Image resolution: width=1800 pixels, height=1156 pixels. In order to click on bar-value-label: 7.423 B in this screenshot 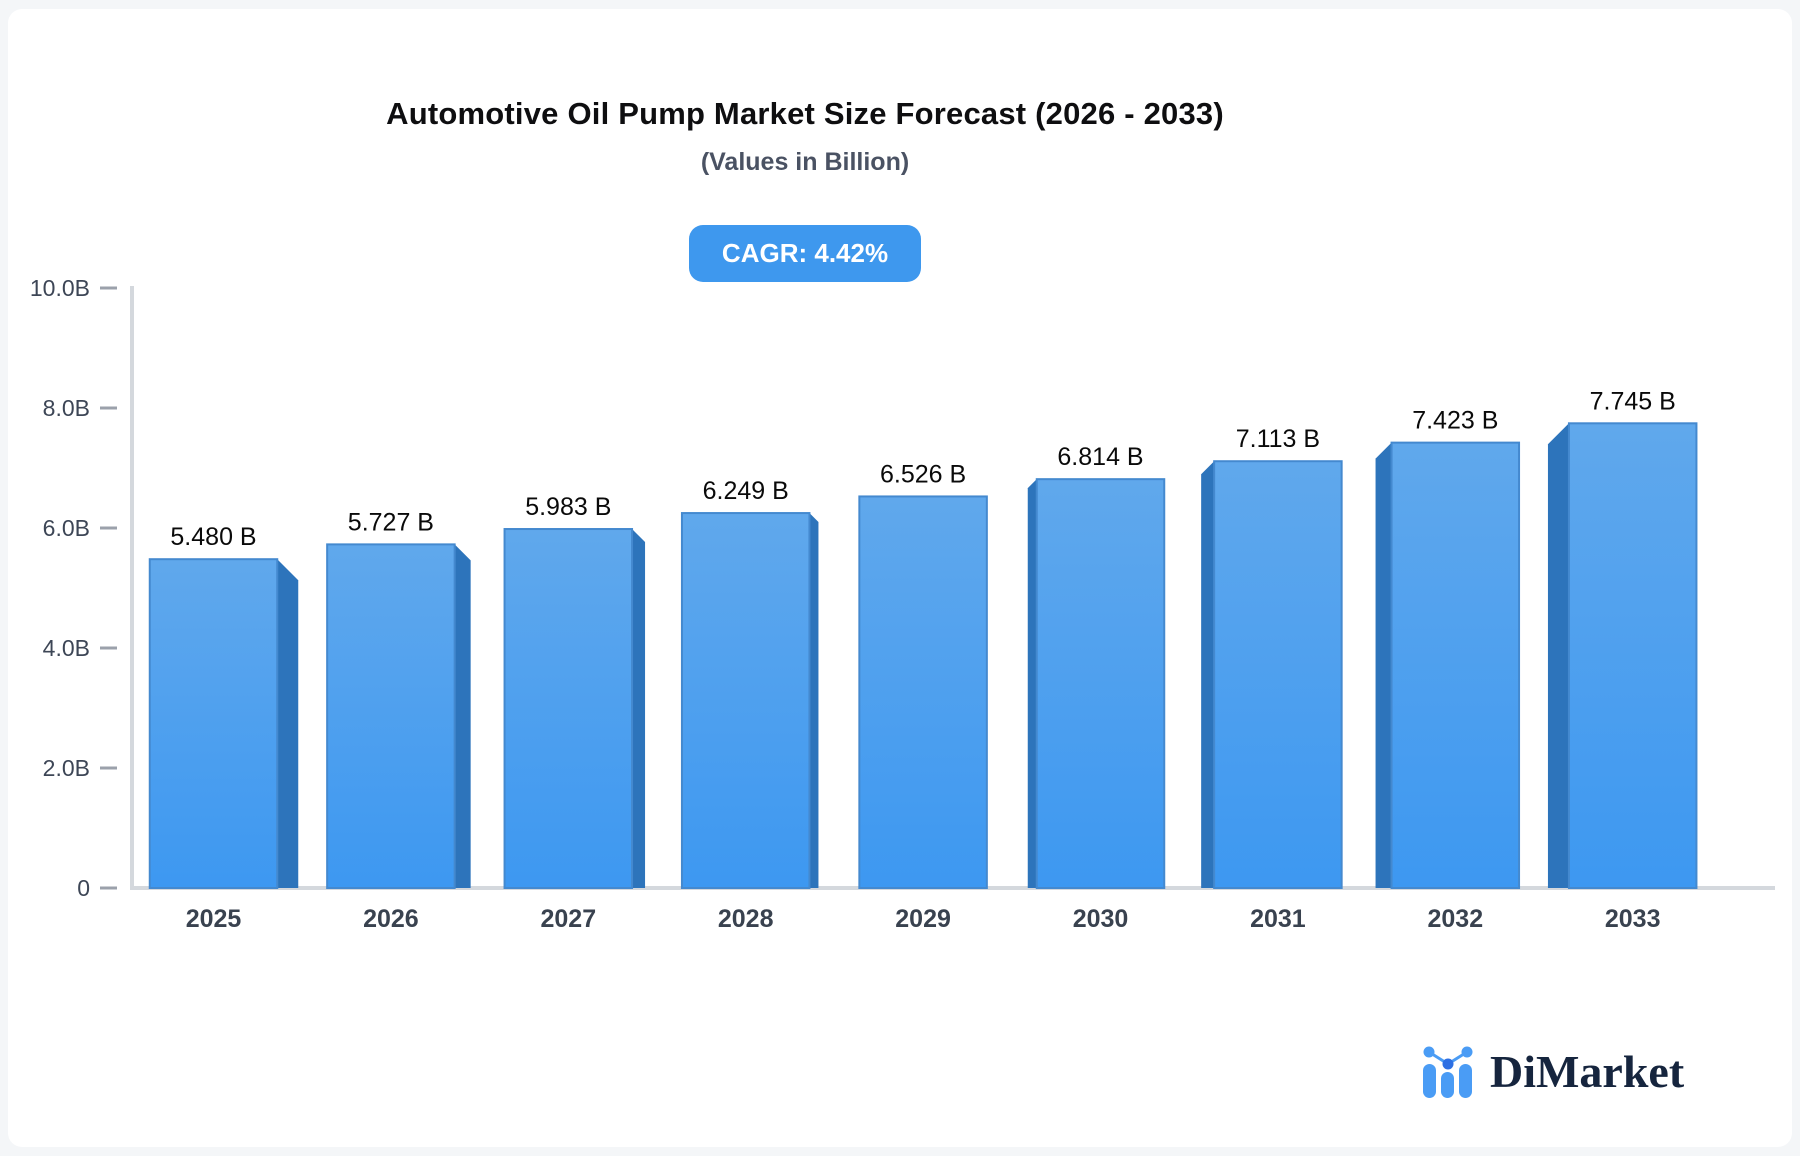, I will do `click(1455, 421)`.